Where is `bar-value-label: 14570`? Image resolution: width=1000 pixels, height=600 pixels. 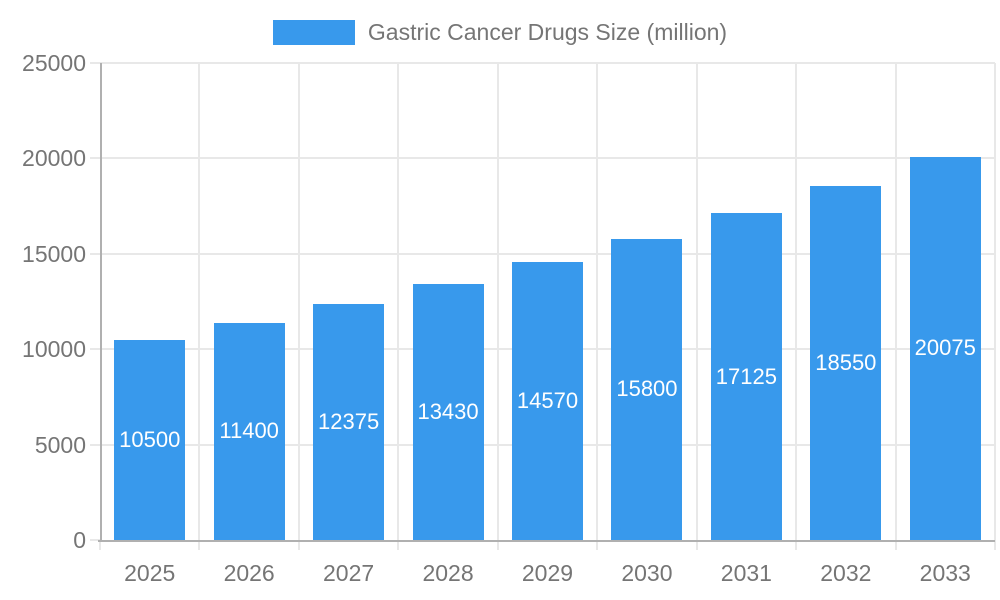 bar-value-label: 14570 is located at coordinates (547, 400).